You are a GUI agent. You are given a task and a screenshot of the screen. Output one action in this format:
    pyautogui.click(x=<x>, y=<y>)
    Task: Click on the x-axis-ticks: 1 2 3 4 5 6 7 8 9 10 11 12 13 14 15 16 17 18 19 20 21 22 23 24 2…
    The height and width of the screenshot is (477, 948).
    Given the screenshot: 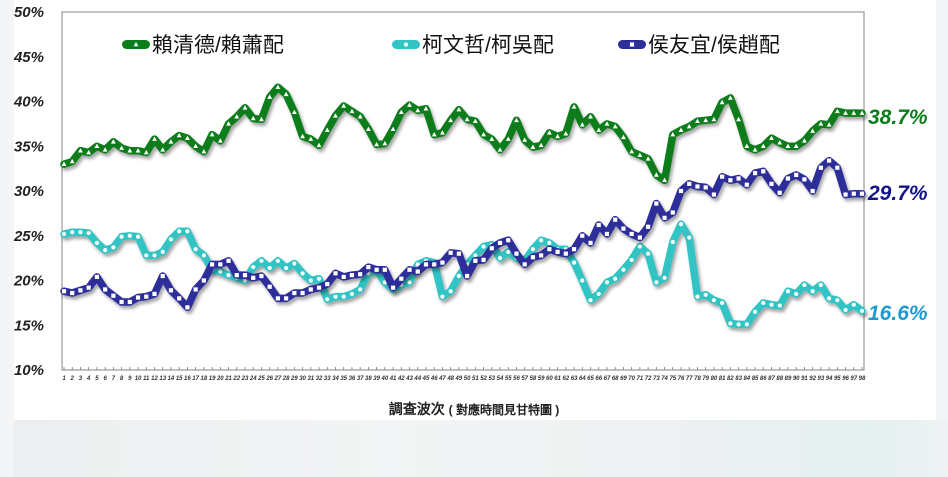 What is the action you would take?
    pyautogui.click(x=464, y=374)
    